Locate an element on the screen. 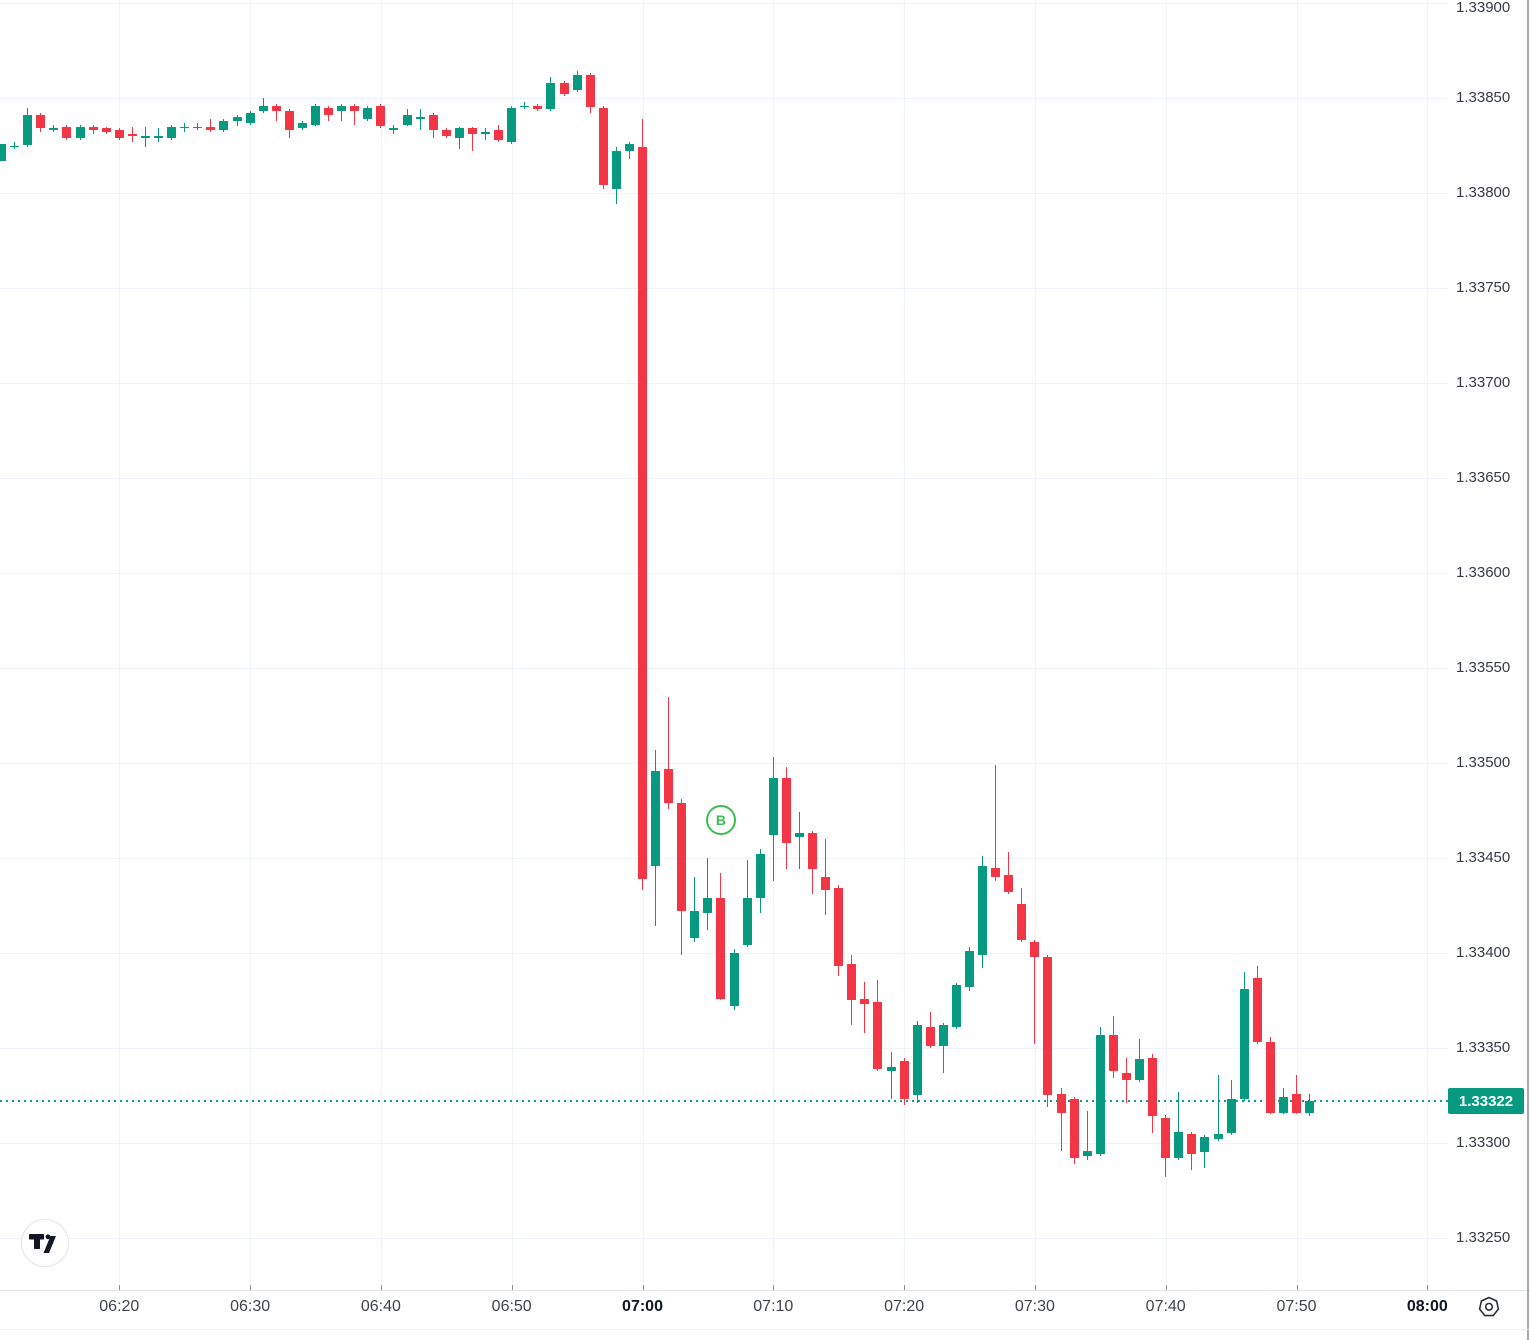 The width and height of the screenshot is (1530, 1340). candle-06:25 is located at coordinates (185, 127).